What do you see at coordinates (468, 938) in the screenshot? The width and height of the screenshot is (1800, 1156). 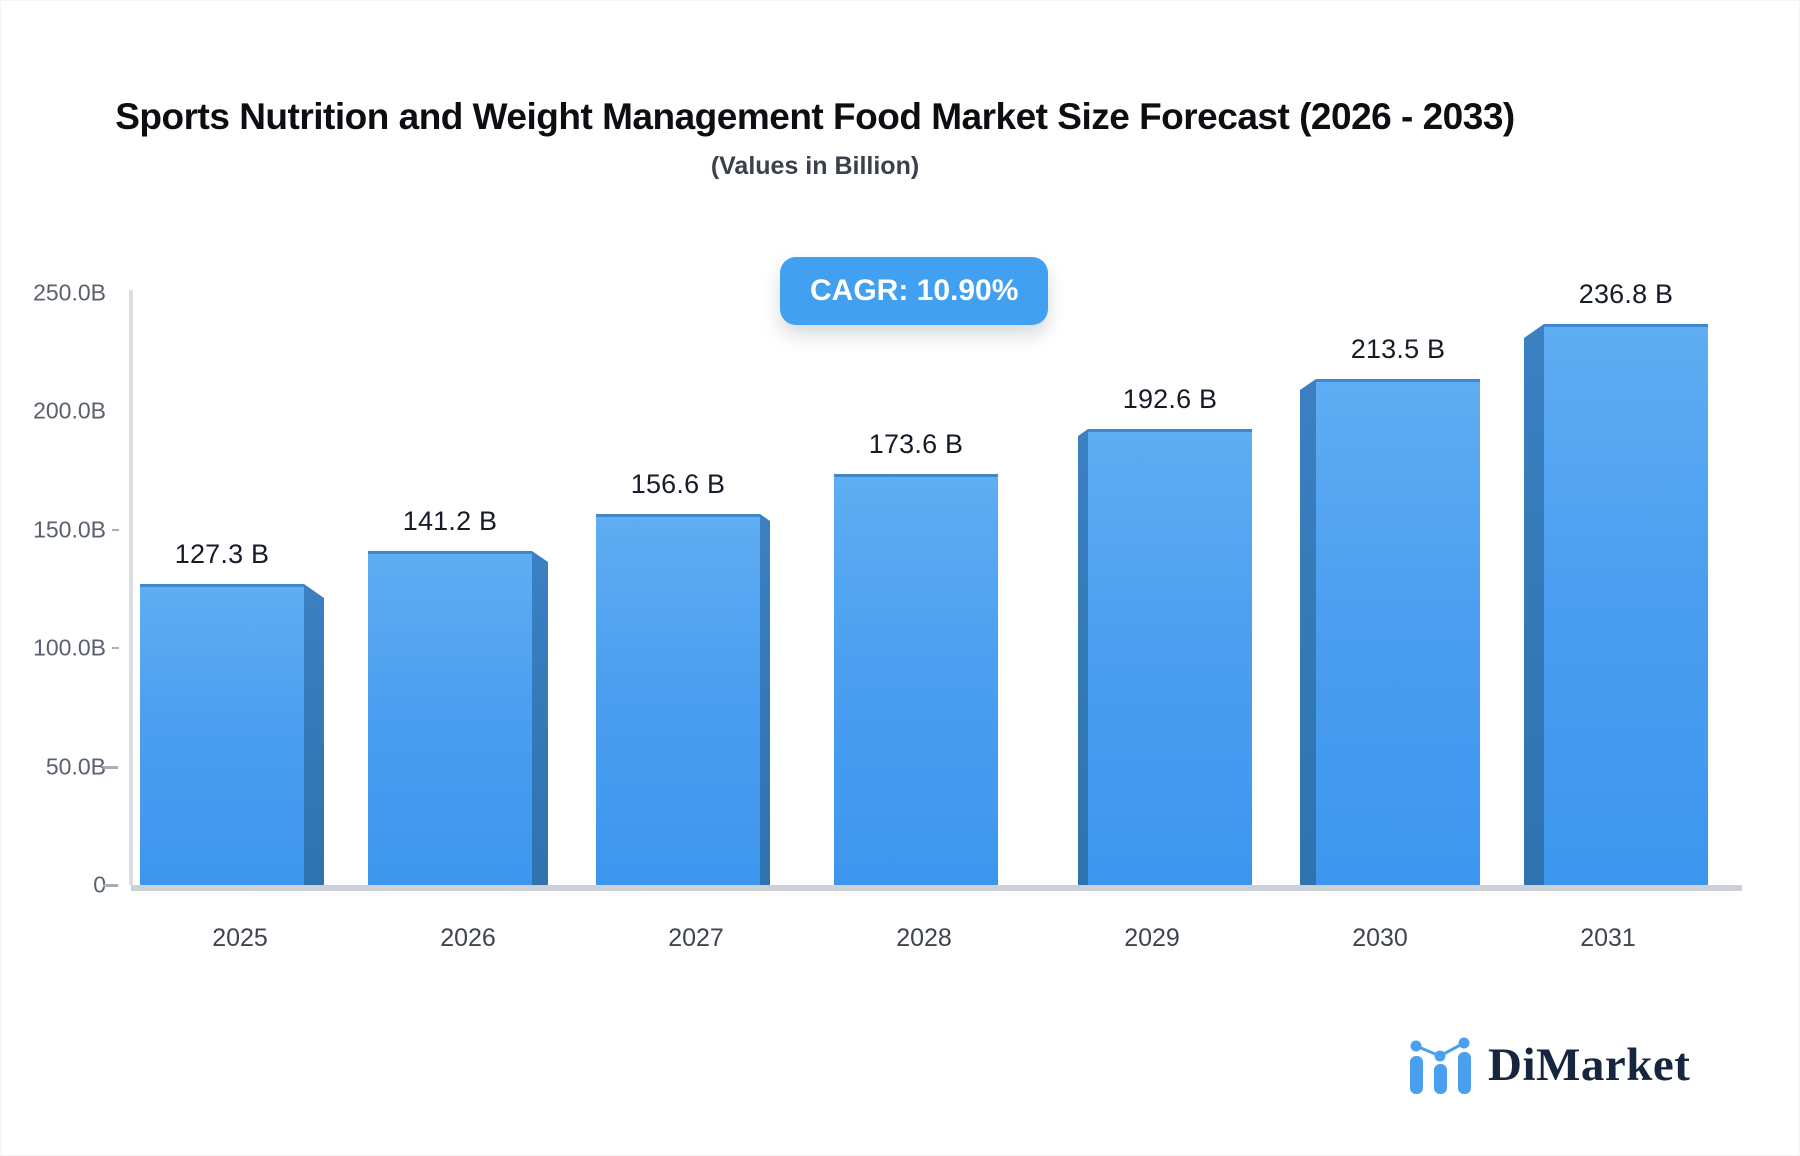 I see `x-axis-label: 2026` at bounding box center [468, 938].